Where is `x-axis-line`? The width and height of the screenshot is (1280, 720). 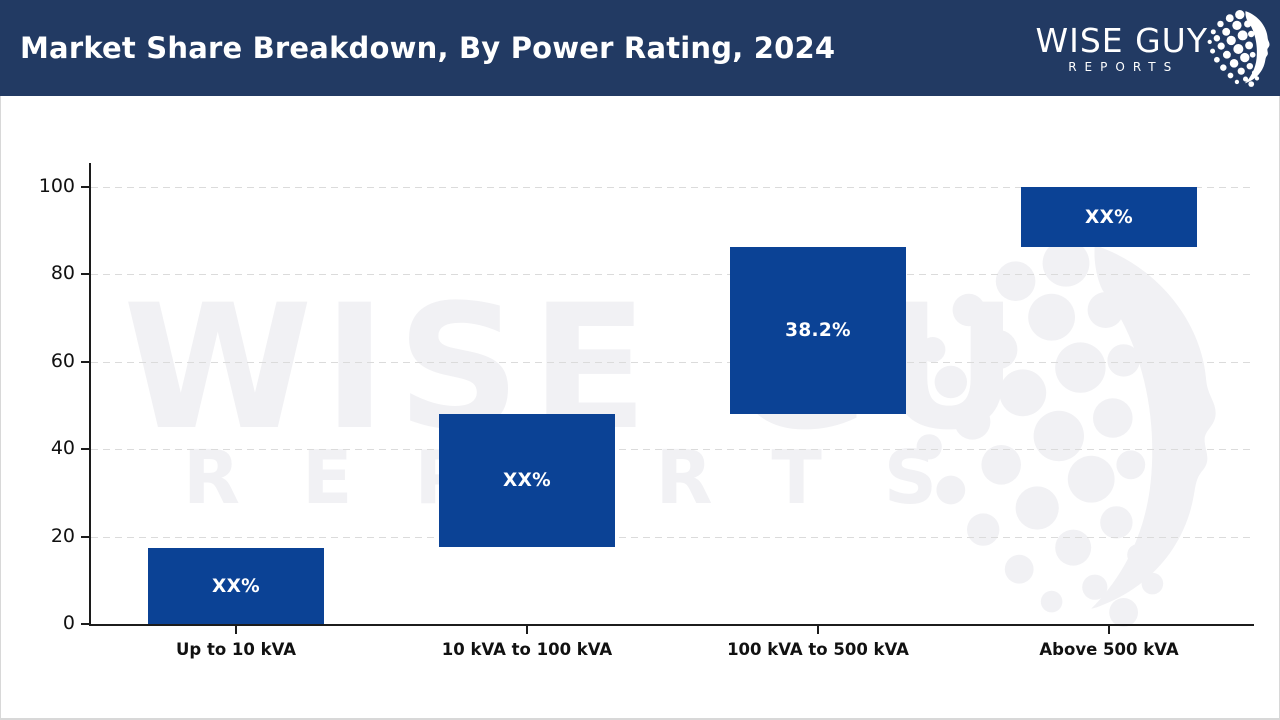
x-axis-line is located at coordinates (671, 625).